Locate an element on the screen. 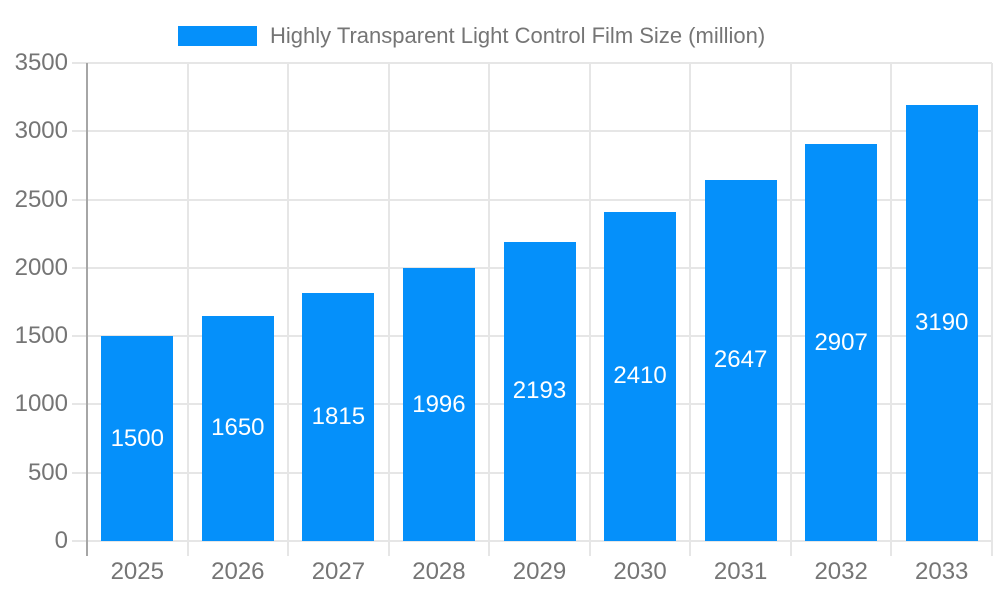 Image resolution: width=1000 pixels, height=600 pixels. y-tick-label: 1500 is located at coordinates (41, 336).